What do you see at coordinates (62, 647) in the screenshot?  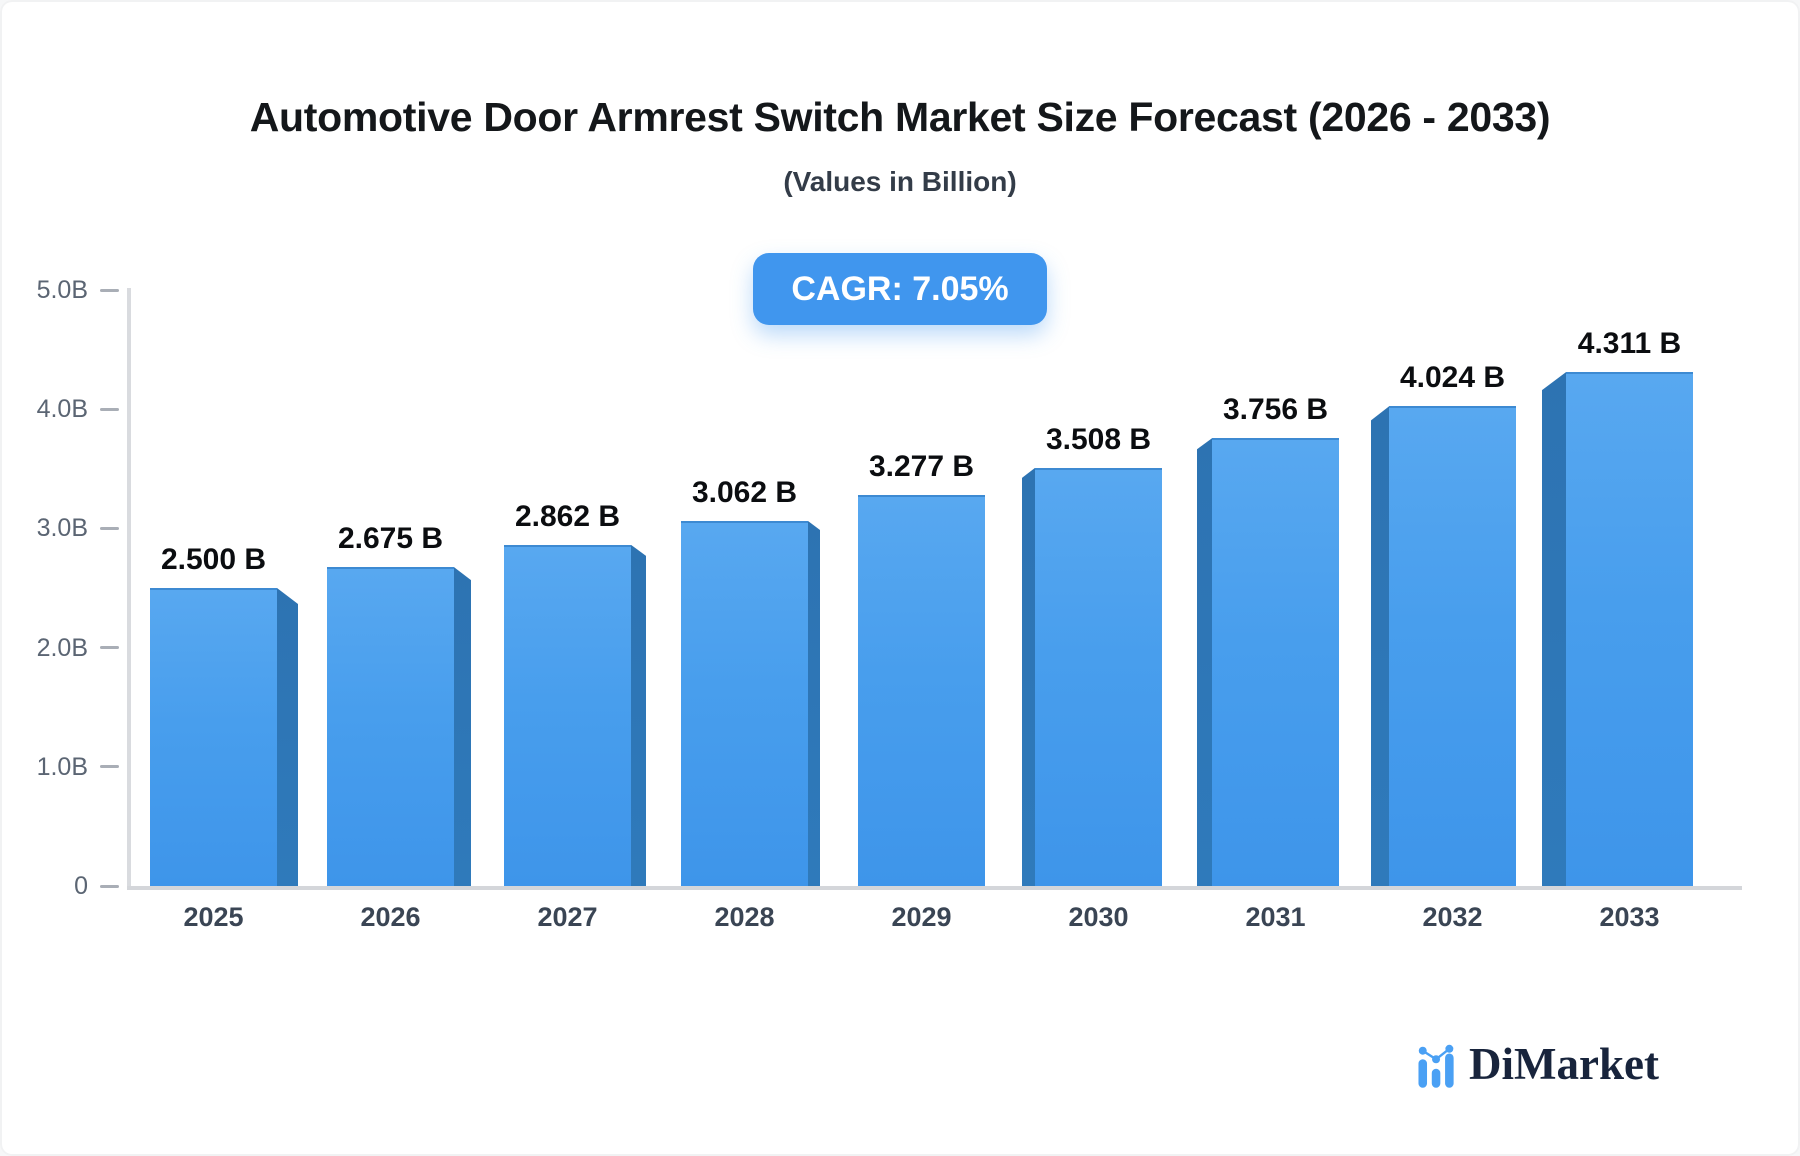 I see `y-axis-label: 2.0B` at bounding box center [62, 647].